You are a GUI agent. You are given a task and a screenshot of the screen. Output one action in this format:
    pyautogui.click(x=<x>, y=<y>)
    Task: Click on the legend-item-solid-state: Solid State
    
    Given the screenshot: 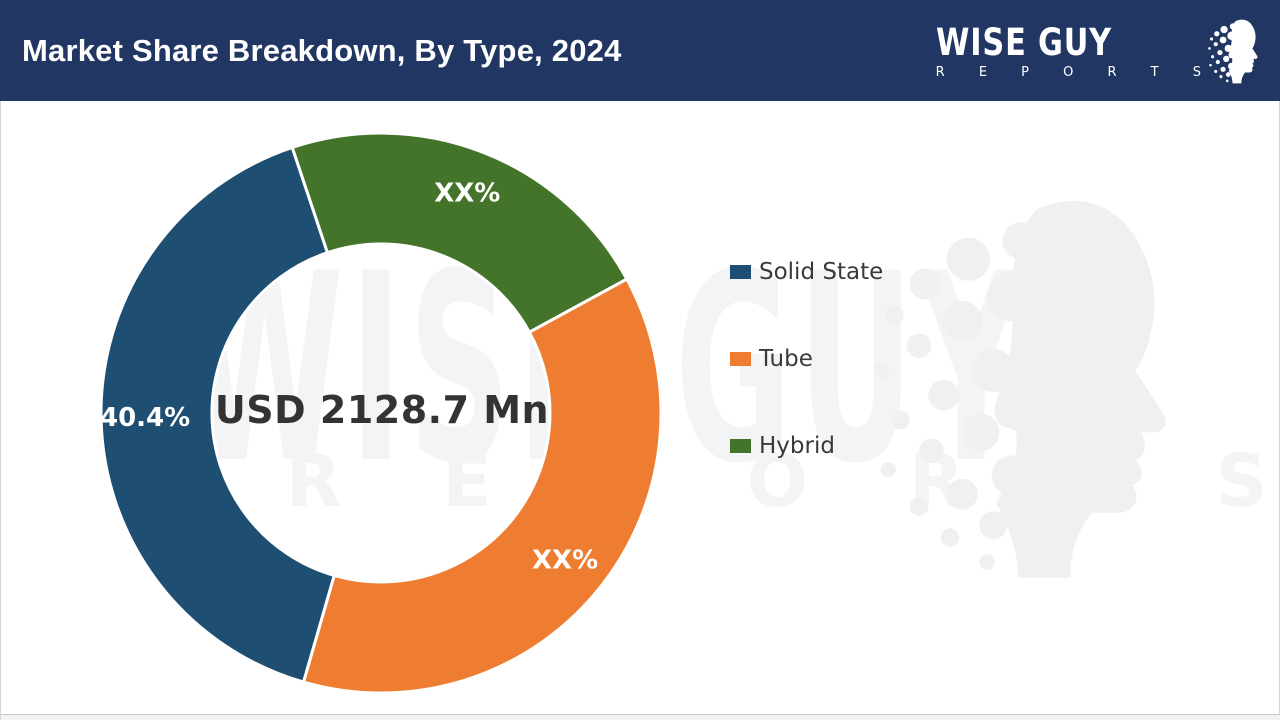 What is the action you would take?
    pyautogui.click(x=806, y=272)
    